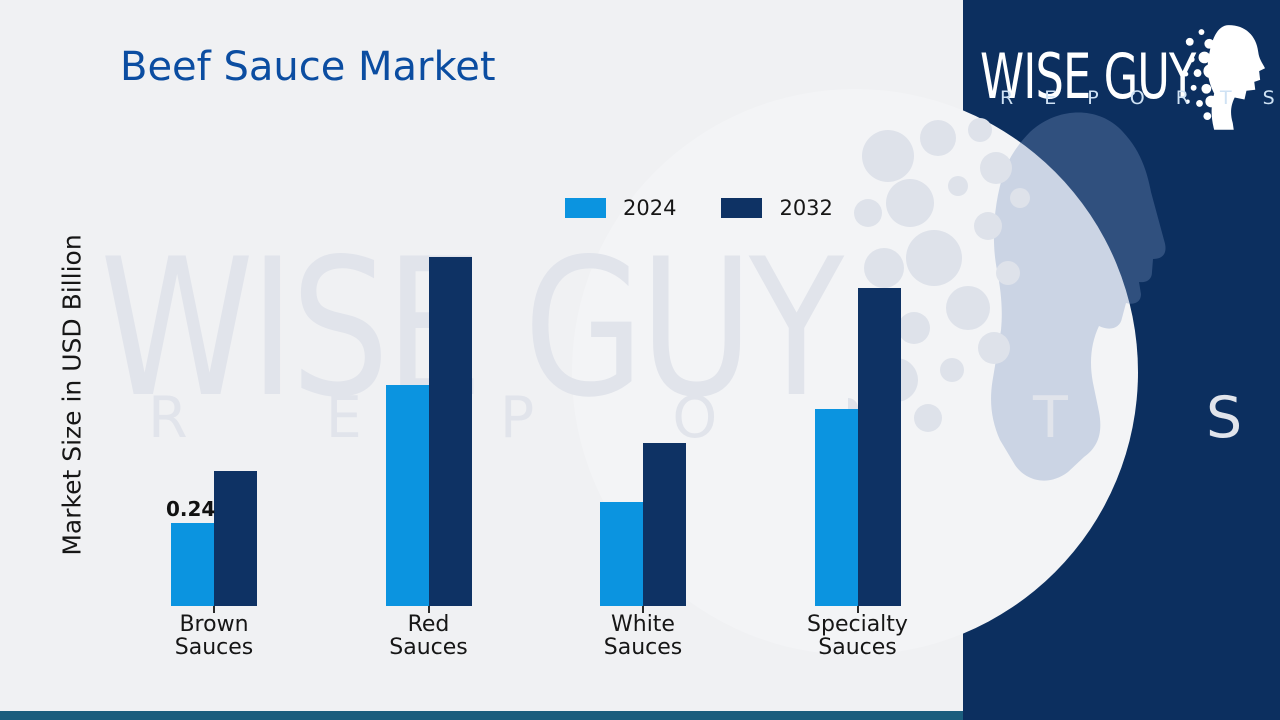  Describe the element at coordinates (1078, 296) in the screenshot. I see `face-silhouette-watermark` at that location.